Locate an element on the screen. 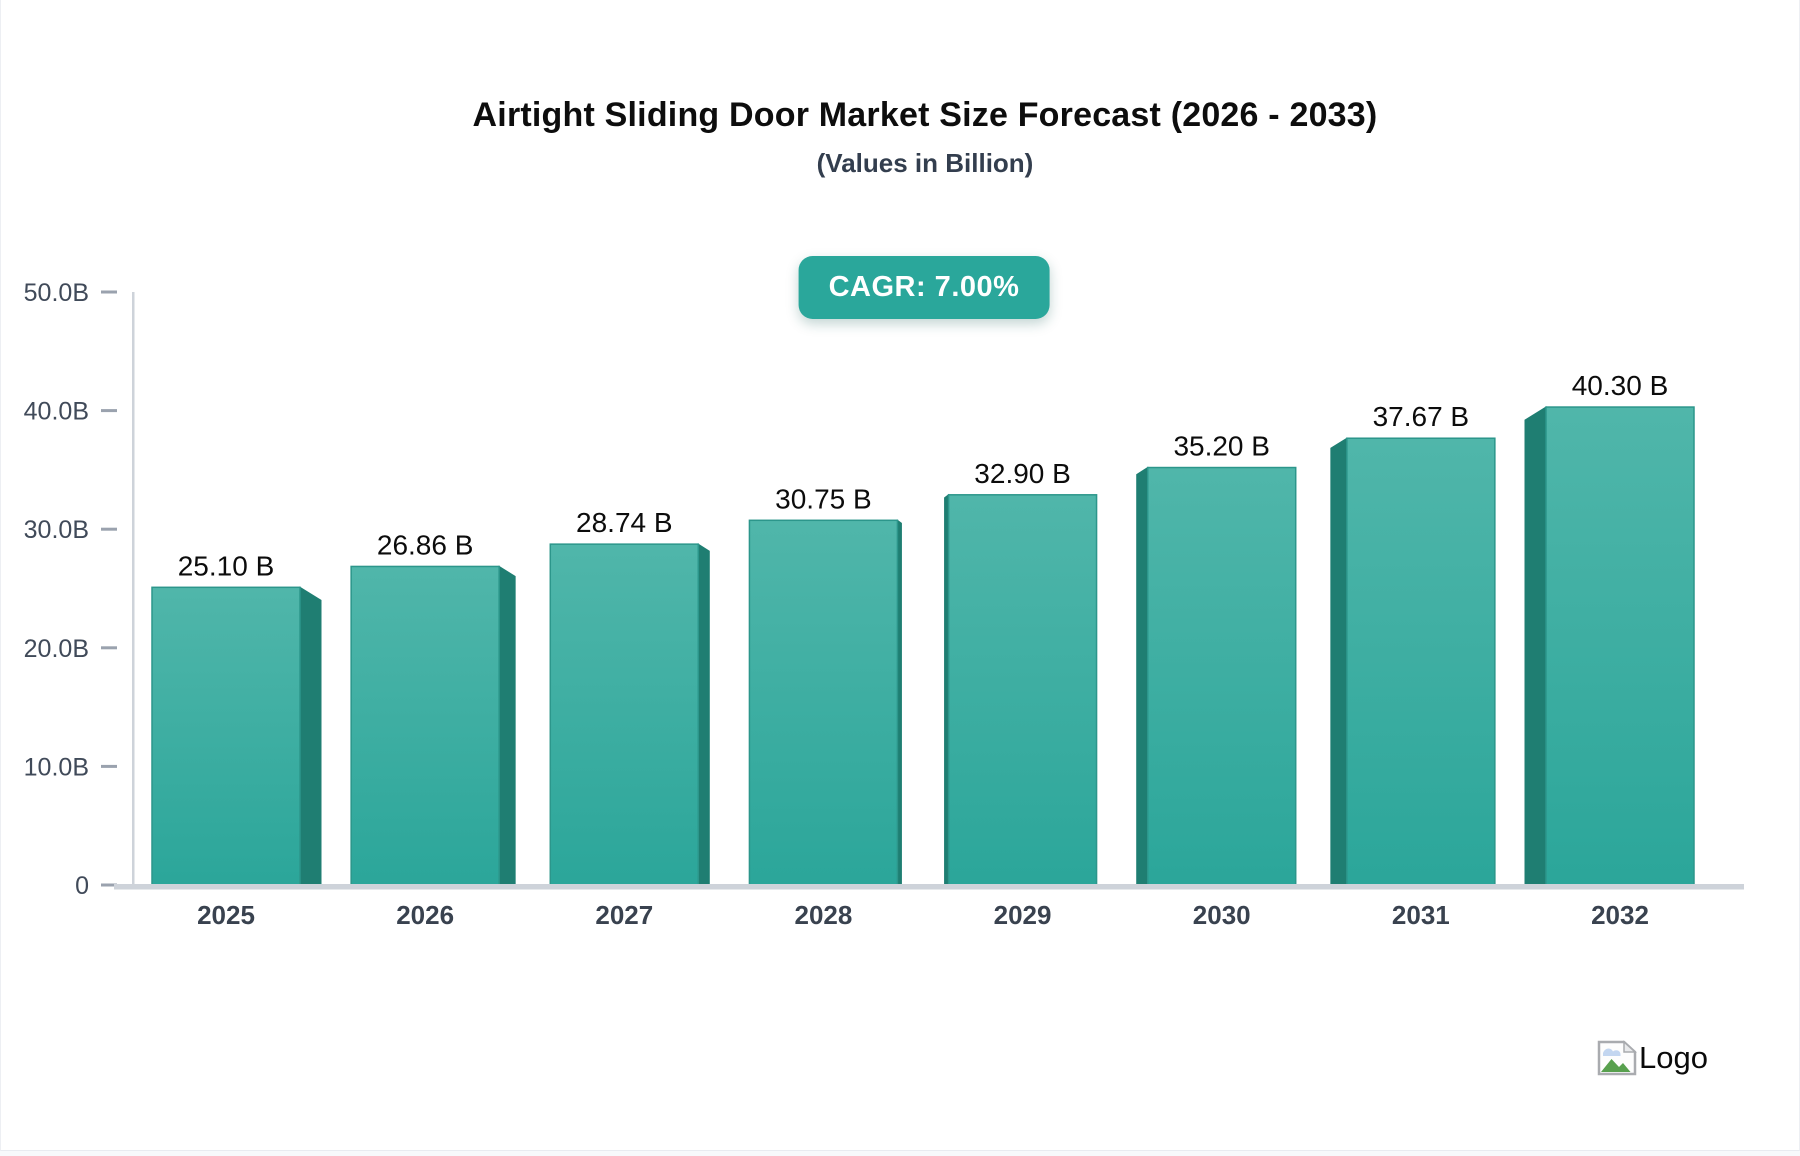 The width and height of the screenshot is (1800, 1156). bar-value-label: 30.75 B is located at coordinates (823, 498).